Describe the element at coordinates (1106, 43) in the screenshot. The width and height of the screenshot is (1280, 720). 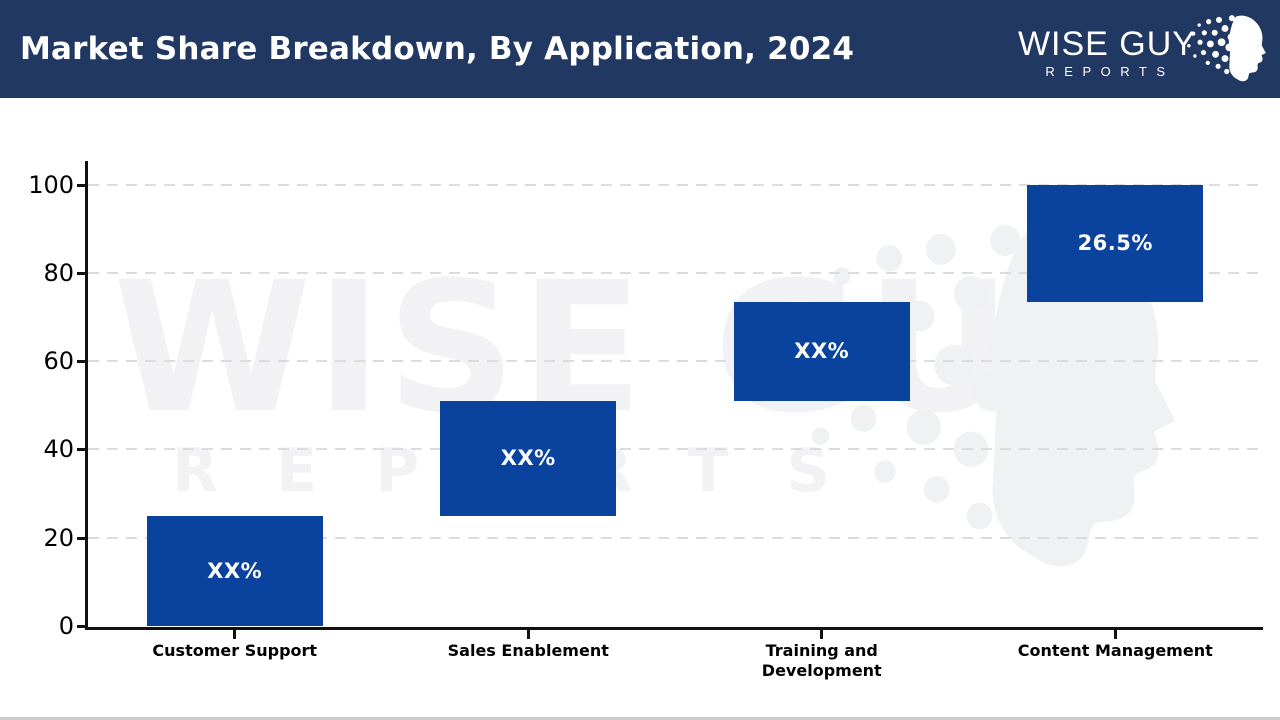
I see `logo-wordmark: WISE GUY` at that location.